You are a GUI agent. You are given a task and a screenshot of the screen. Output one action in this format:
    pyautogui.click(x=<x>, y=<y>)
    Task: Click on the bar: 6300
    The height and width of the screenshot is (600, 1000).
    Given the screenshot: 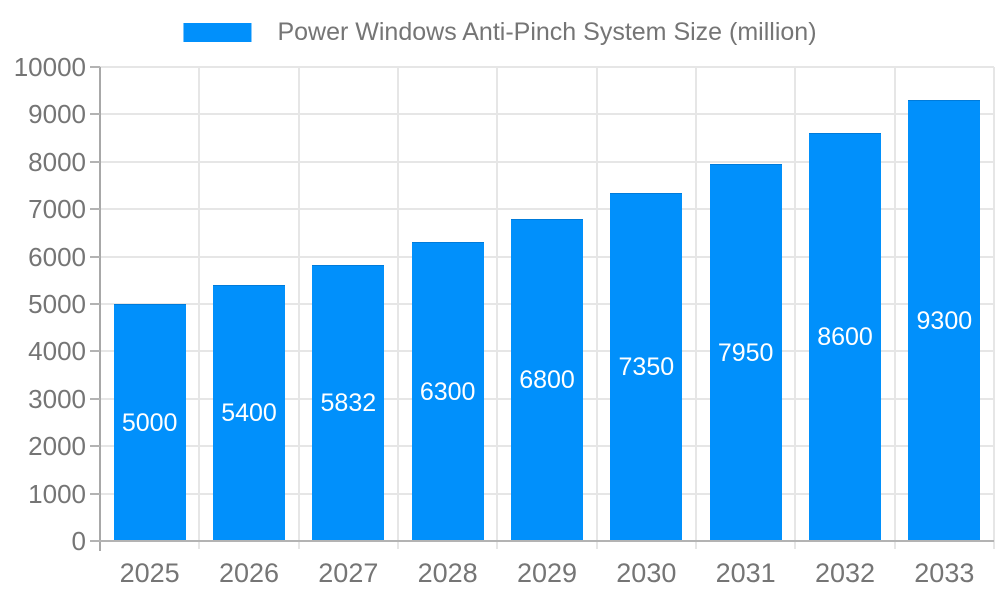 What is the action you would take?
    pyautogui.click(x=447, y=391)
    